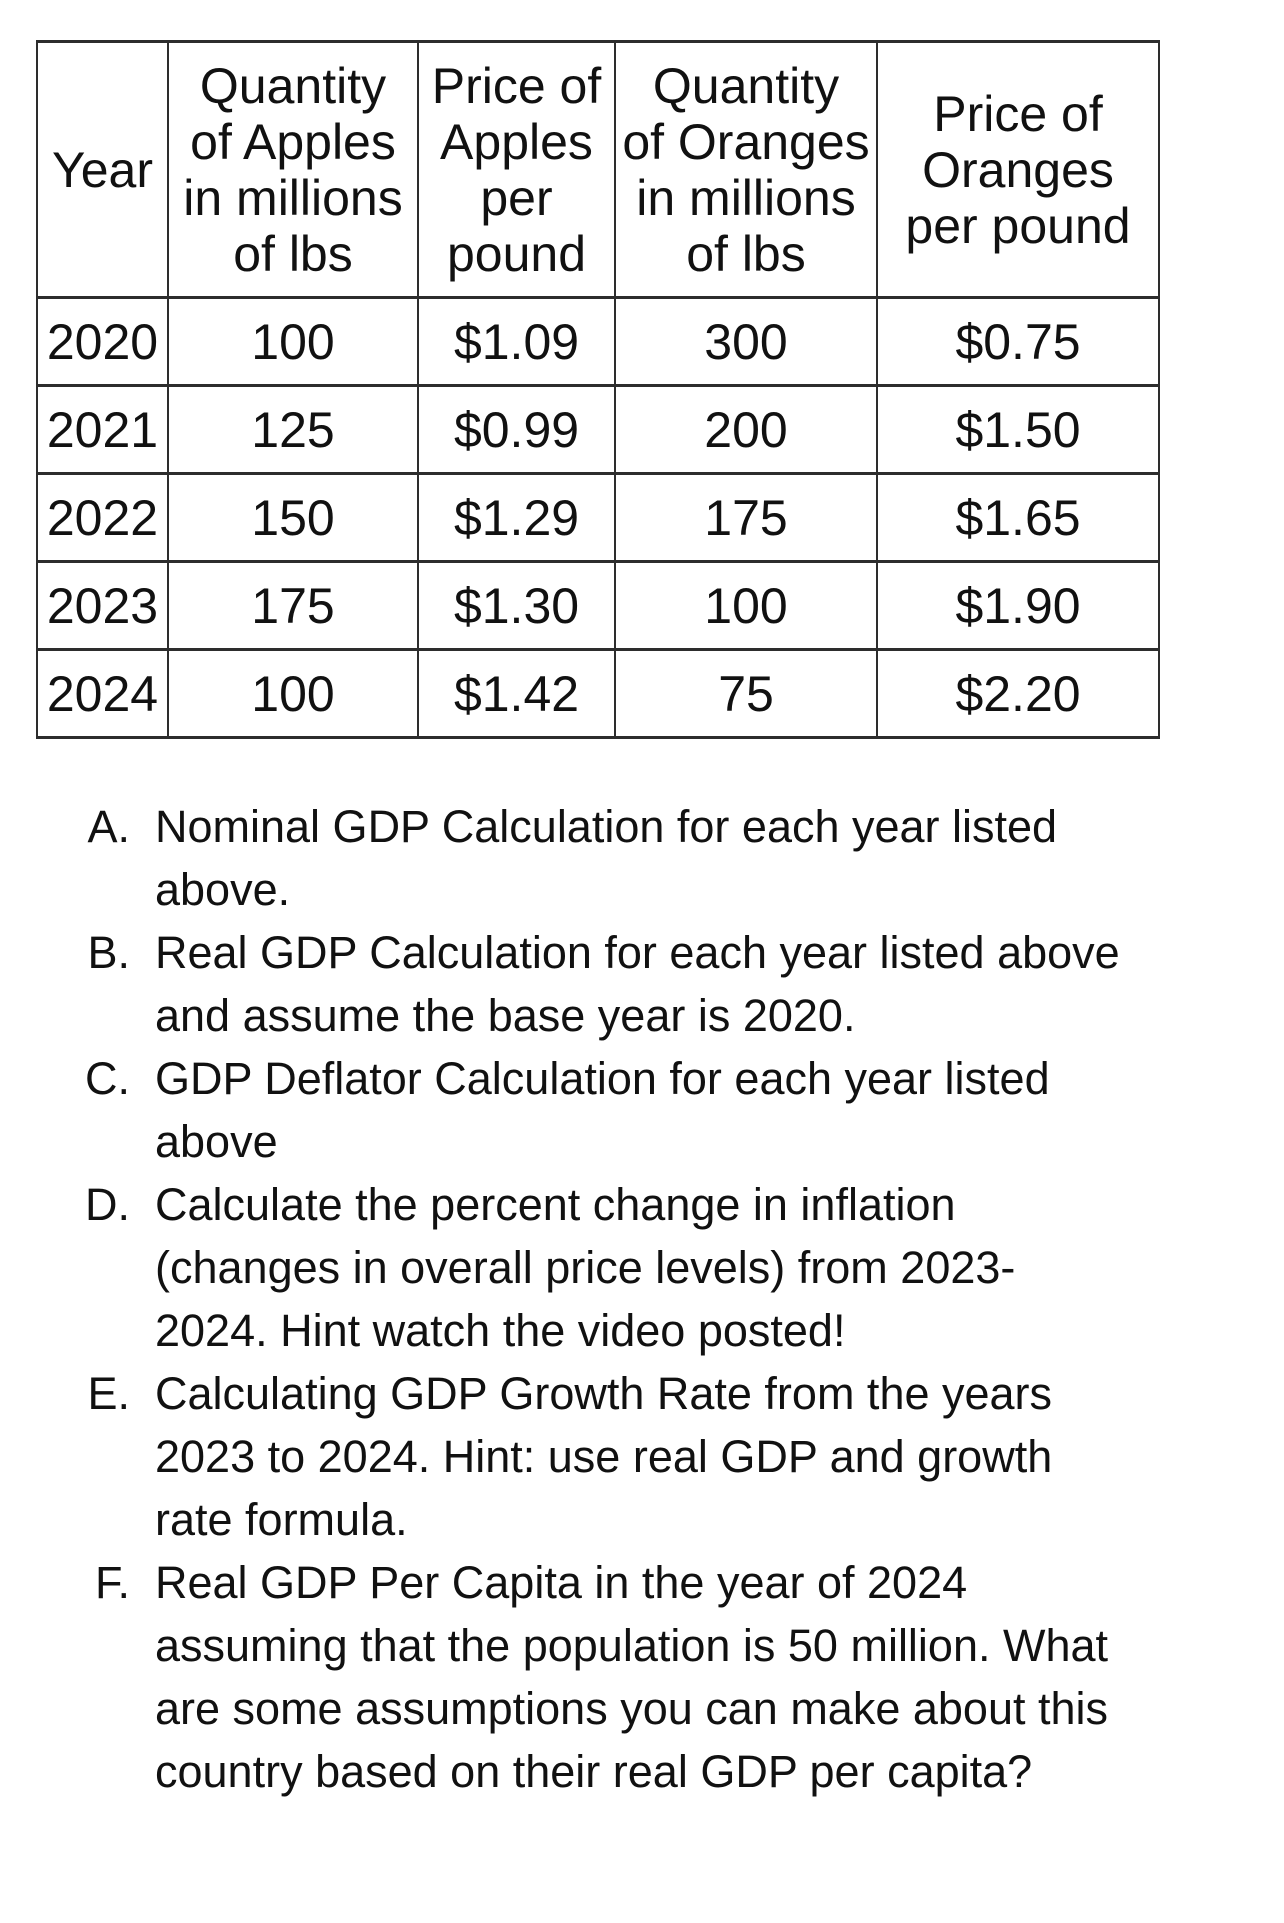  Describe the element at coordinates (516, 517) in the screenshot. I see `cell-price-apples: $1.29` at that location.